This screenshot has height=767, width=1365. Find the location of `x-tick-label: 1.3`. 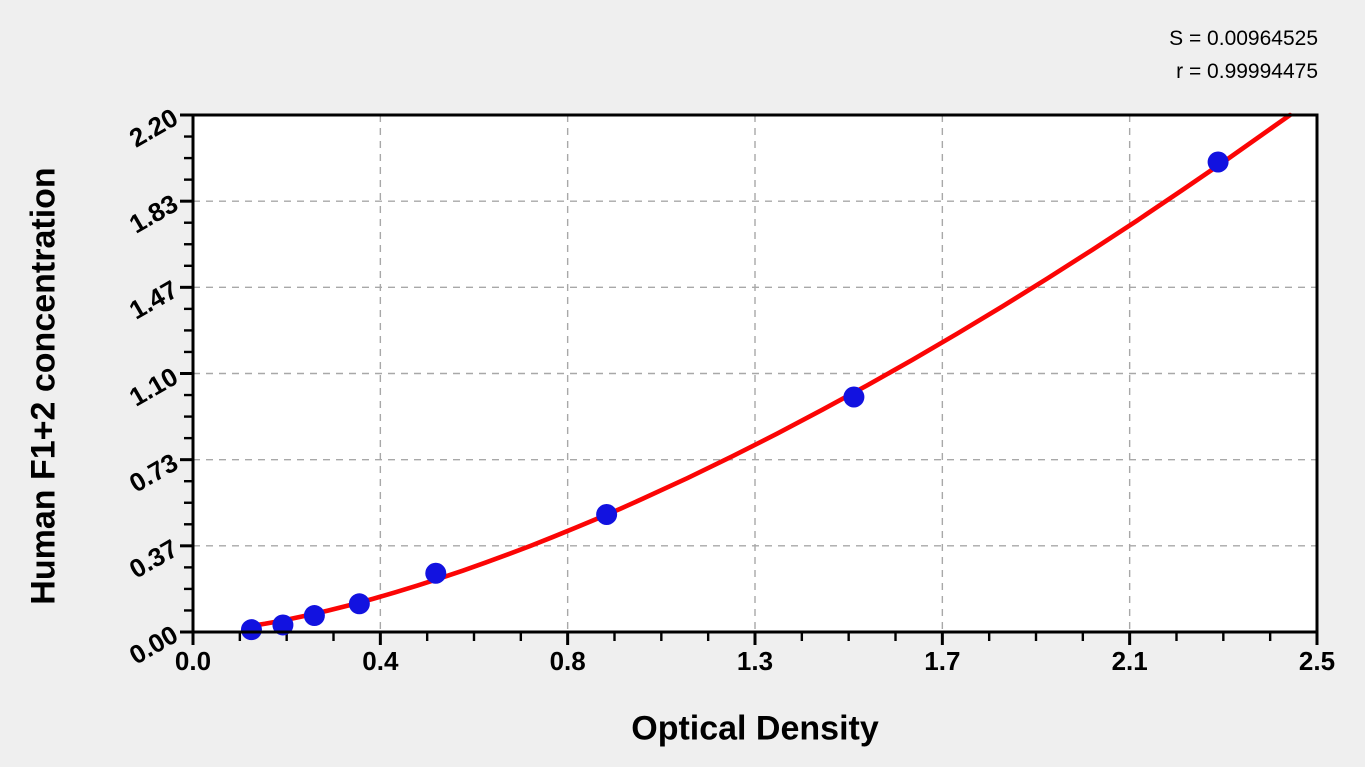

x-tick-label: 1.3 is located at coordinates (755, 661).